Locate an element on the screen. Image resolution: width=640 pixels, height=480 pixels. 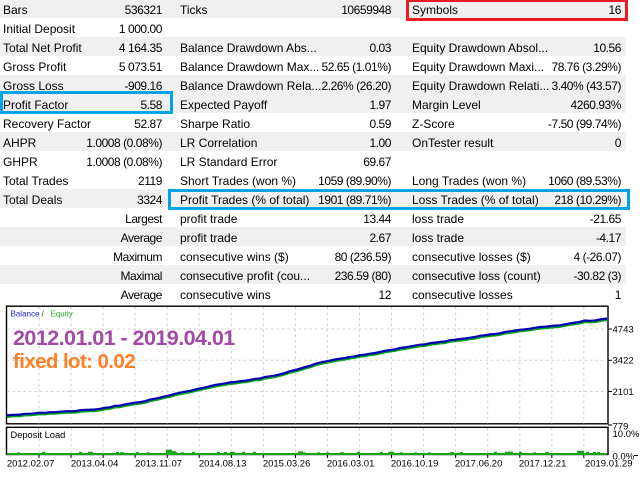
svg-text: 2016.03.01 is located at coordinates (351, 463).